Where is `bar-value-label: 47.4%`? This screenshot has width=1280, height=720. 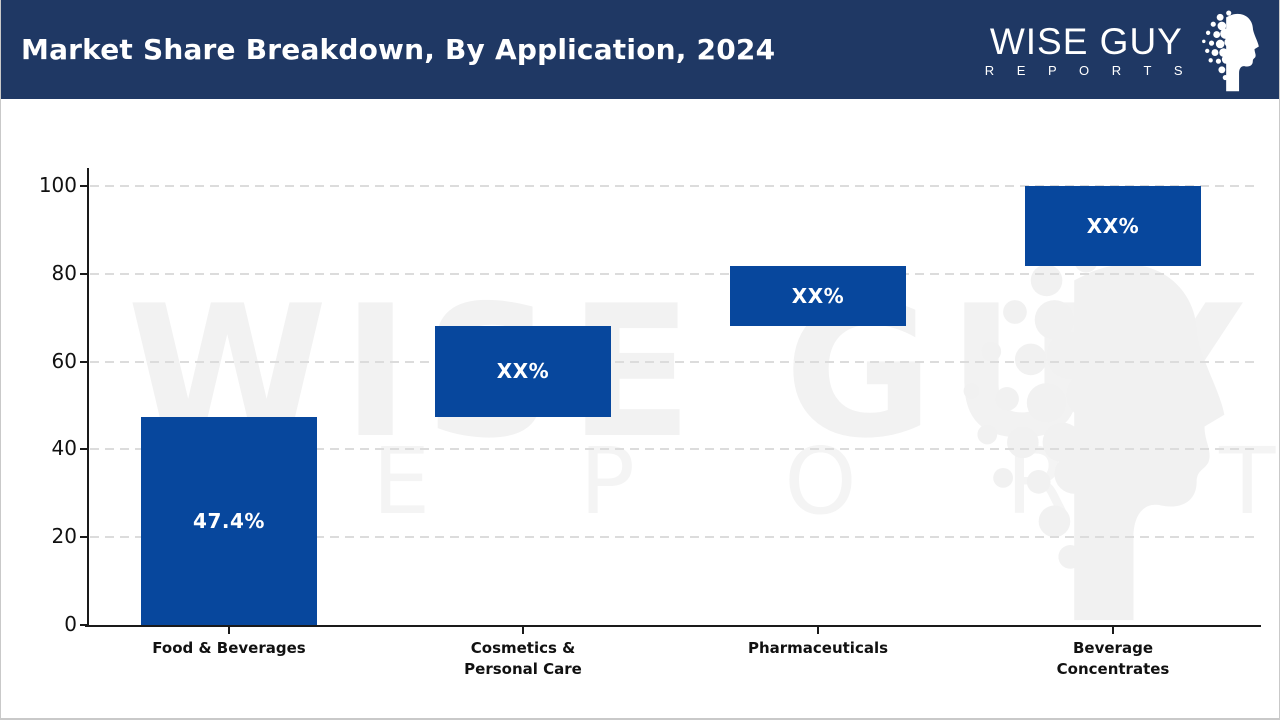 bar-value-label: 47.4% is located at coordinates (229, 520).